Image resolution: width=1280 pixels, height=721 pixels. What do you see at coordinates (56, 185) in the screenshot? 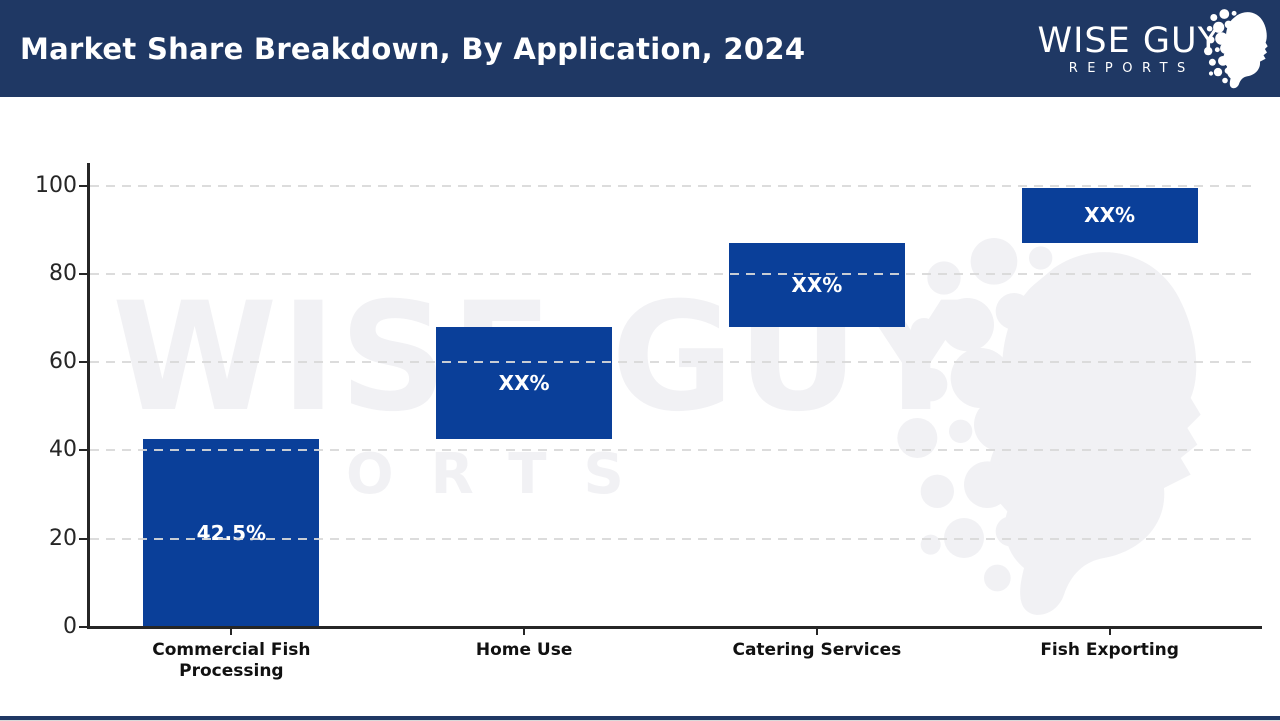
I see `y-tick-label-100: 100` at bounding box center [56, 185].